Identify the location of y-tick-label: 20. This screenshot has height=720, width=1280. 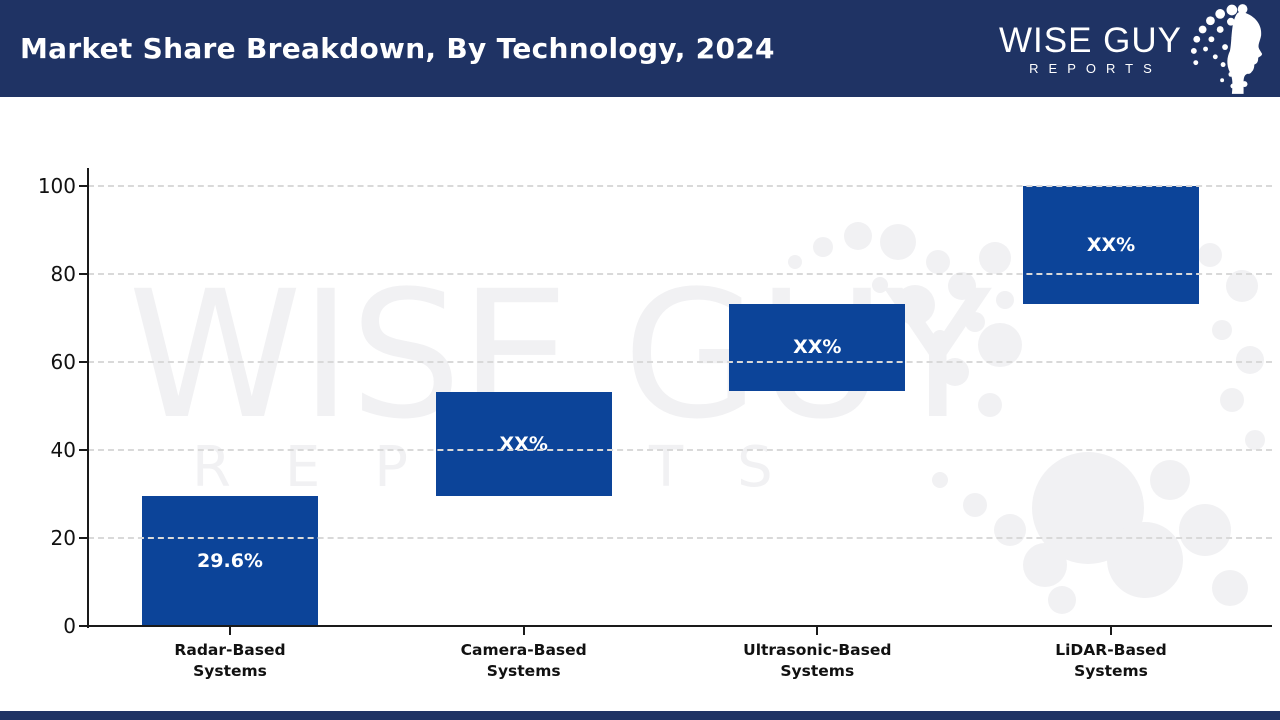
(63, 538).